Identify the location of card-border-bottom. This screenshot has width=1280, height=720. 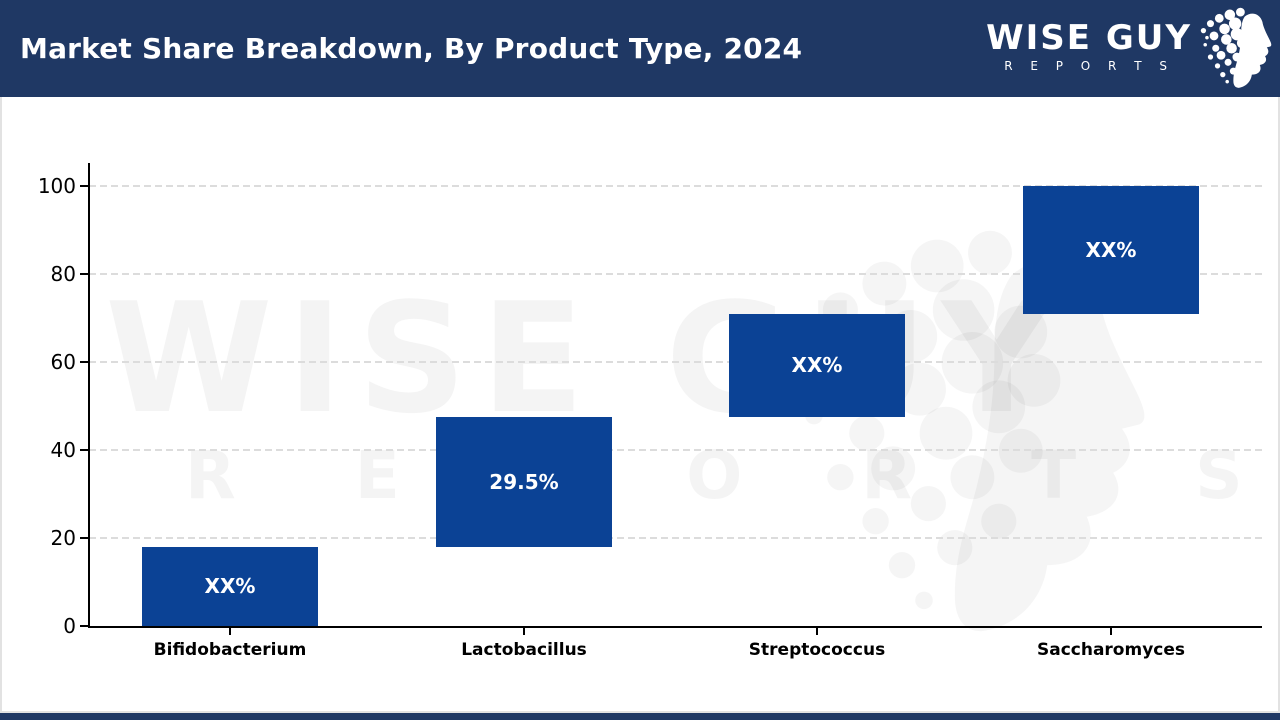
(640, 712).